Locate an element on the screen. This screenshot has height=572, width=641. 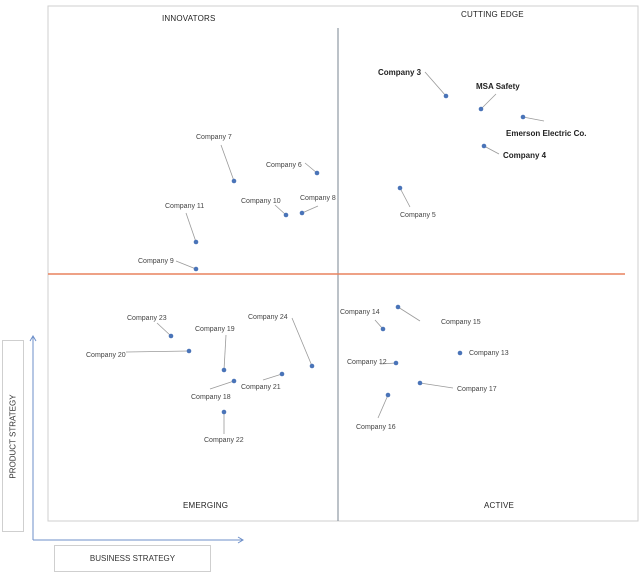
company-marker-company-8: Company 8 is located at coordinates (317, 205).